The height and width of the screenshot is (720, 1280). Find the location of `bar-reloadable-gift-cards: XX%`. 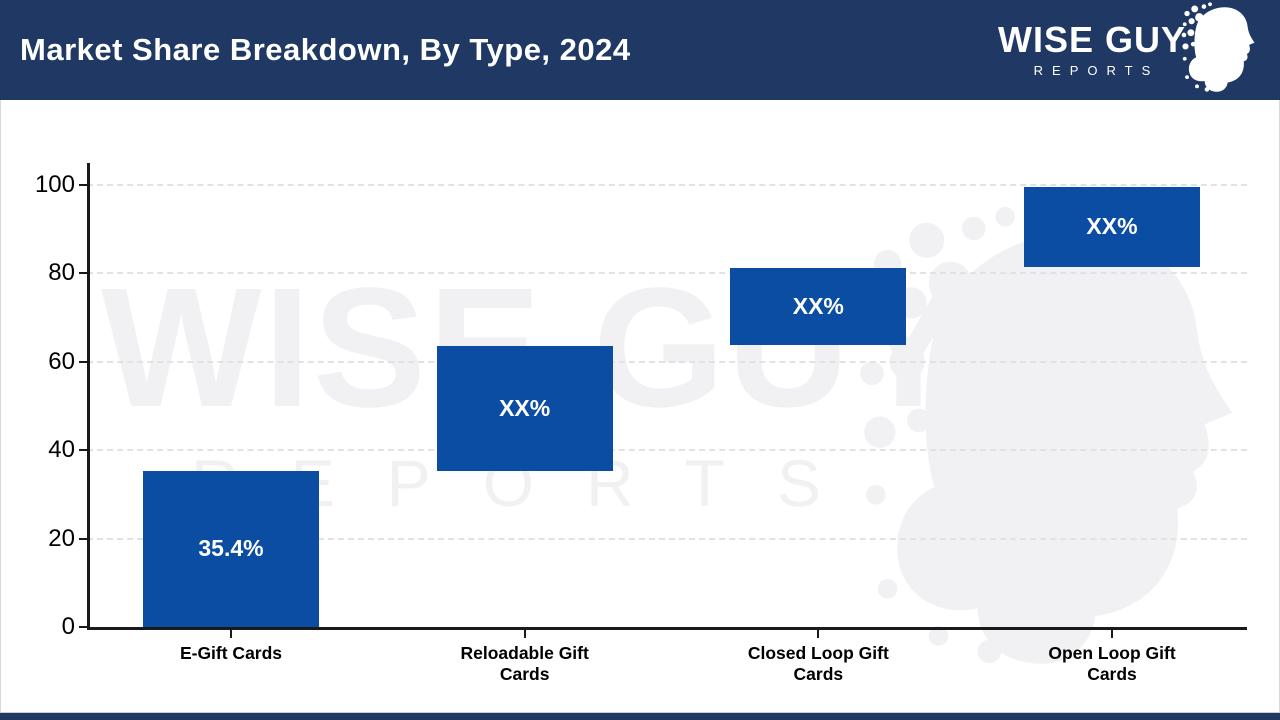

bar-reloadable-gift-cards: XX% is located at coordinates (524, 408).